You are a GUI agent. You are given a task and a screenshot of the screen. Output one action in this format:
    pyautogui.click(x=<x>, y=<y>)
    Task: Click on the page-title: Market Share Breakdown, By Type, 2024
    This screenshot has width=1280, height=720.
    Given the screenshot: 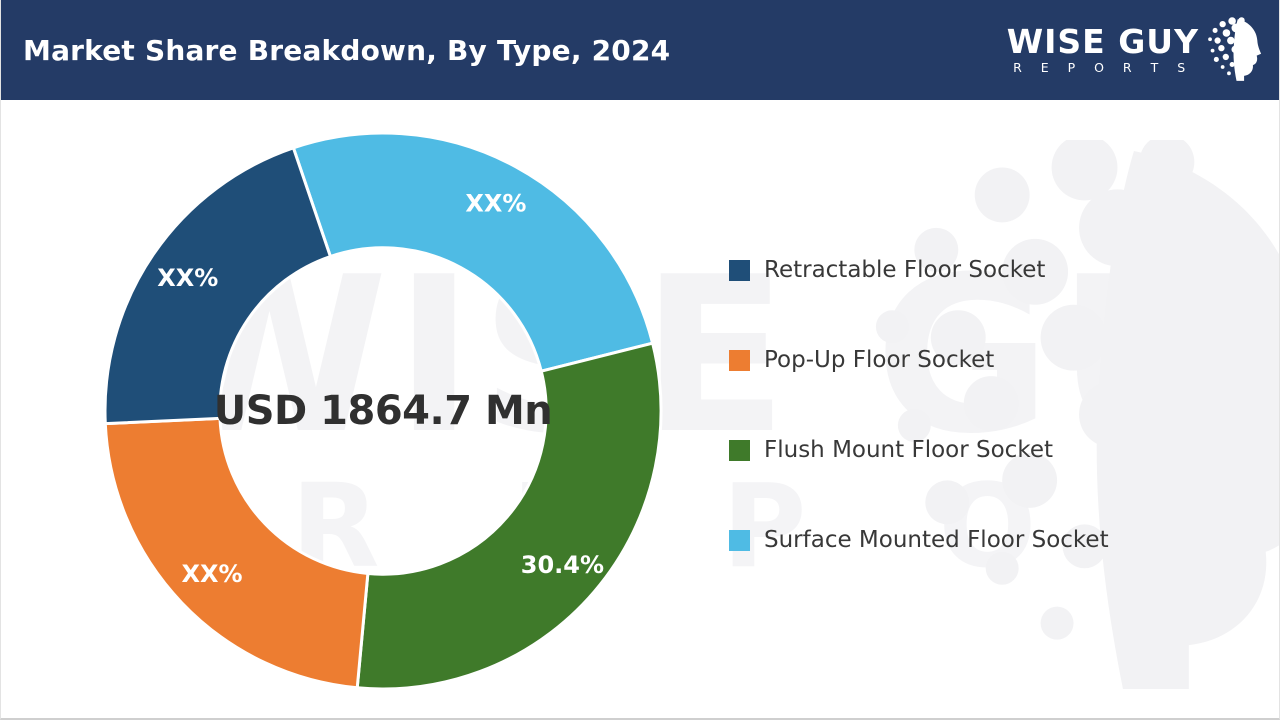 What is the action you would take?
    pyautogui.click(x=347, y=50)
    